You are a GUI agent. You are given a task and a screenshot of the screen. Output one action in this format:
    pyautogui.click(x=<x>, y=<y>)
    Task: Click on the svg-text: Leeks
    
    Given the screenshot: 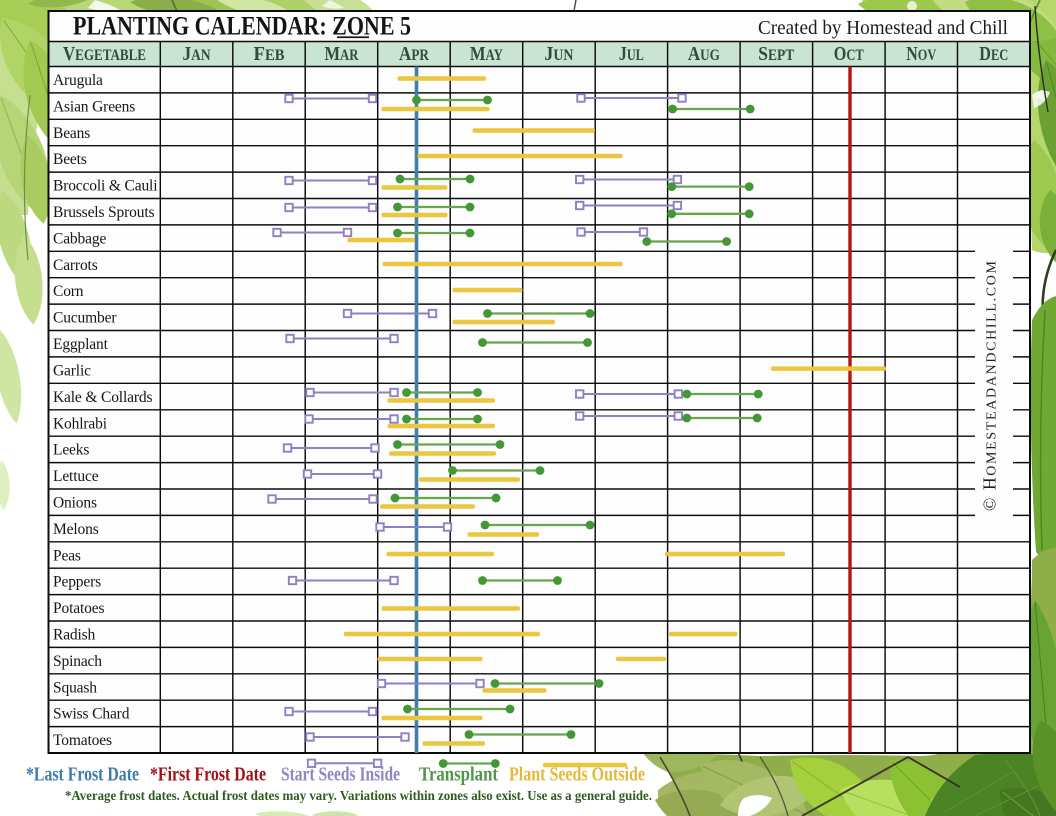 What is the action you would take?
    pyautogui.click(x=71, y=450)
    